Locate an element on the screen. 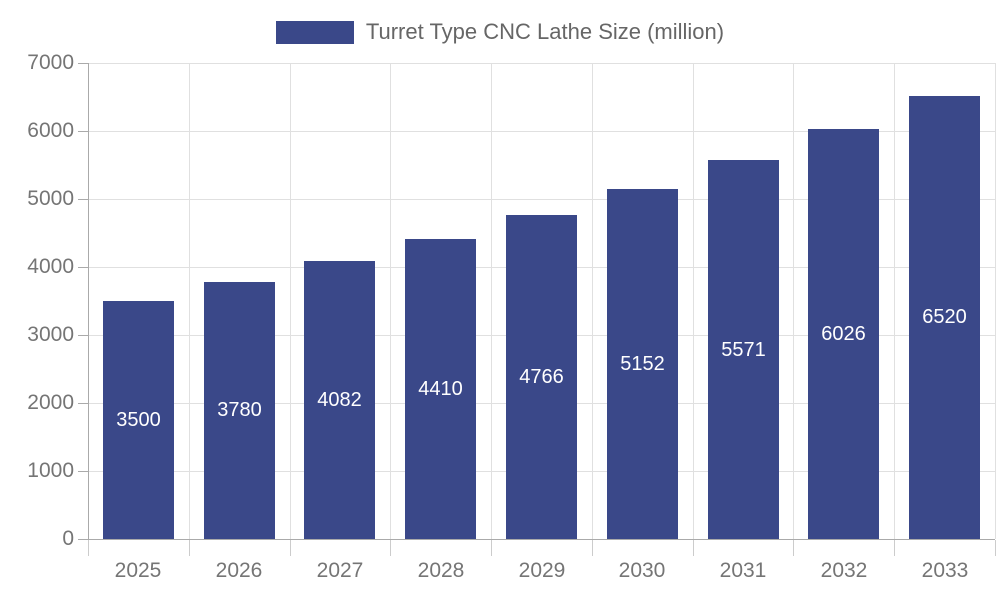  bar-value-label: 6026 is located at coordinates (843, 334).